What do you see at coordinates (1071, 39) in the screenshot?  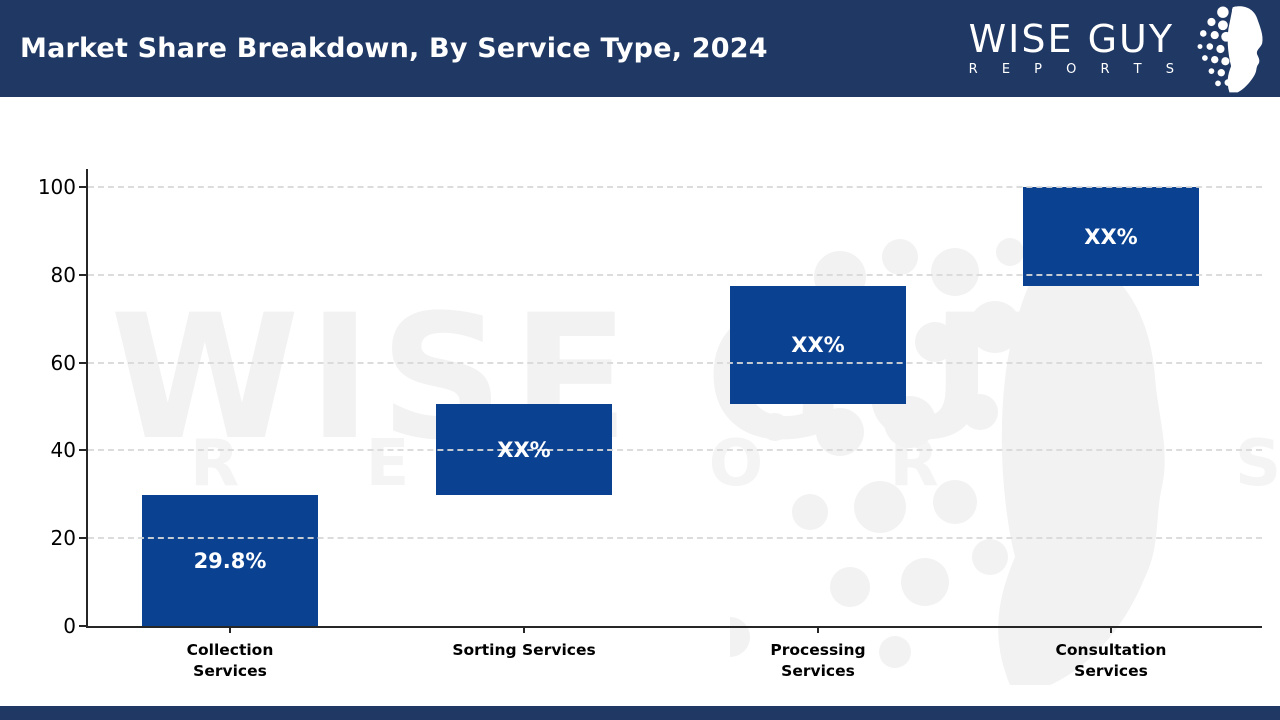 I see `wiseguy-logo-wordmark: WISE GUY` at bounding box center [1071, 39].